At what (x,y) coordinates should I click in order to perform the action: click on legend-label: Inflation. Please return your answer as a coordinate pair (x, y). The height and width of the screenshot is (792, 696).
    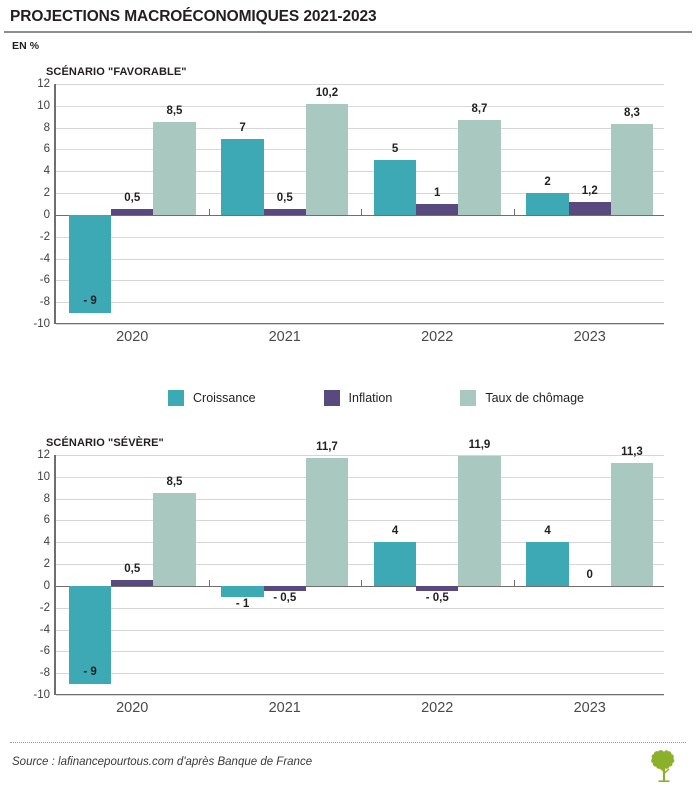
    Looking at the image, I should click on (370, 398).